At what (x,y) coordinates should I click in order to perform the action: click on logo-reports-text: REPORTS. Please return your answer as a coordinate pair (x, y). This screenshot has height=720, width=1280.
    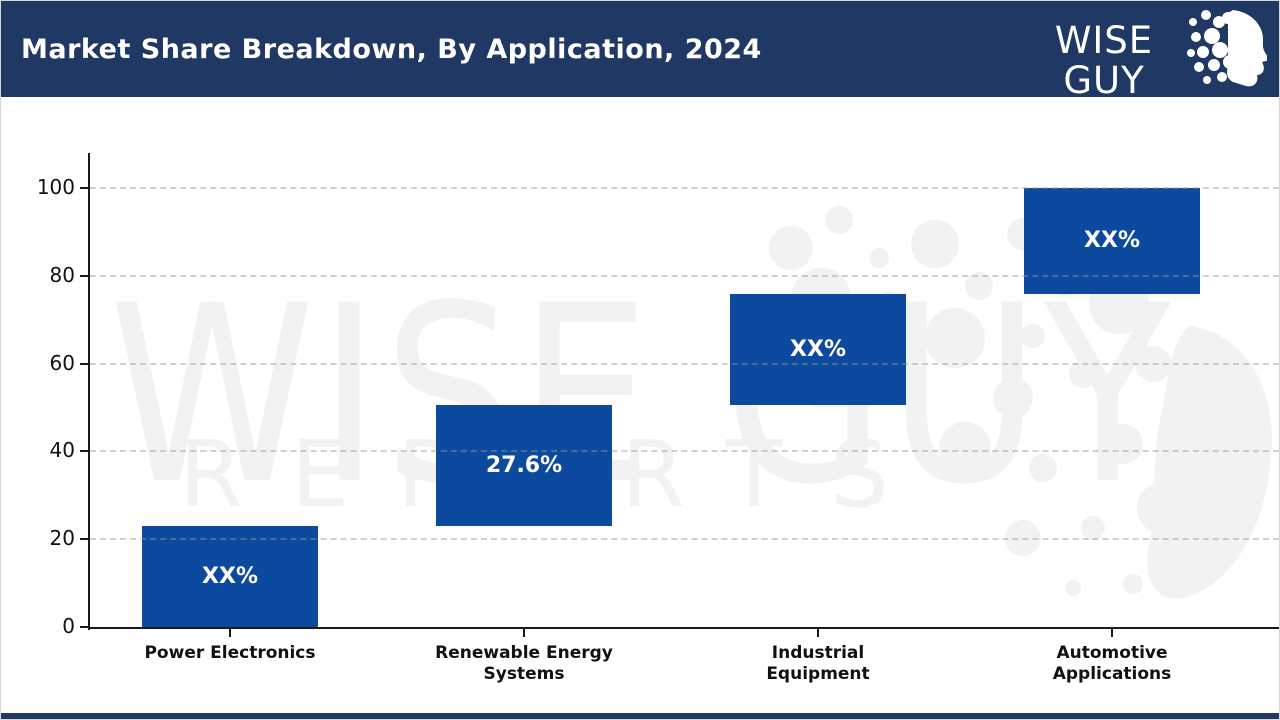
    Looking at the image, I should click on (1107, 111).